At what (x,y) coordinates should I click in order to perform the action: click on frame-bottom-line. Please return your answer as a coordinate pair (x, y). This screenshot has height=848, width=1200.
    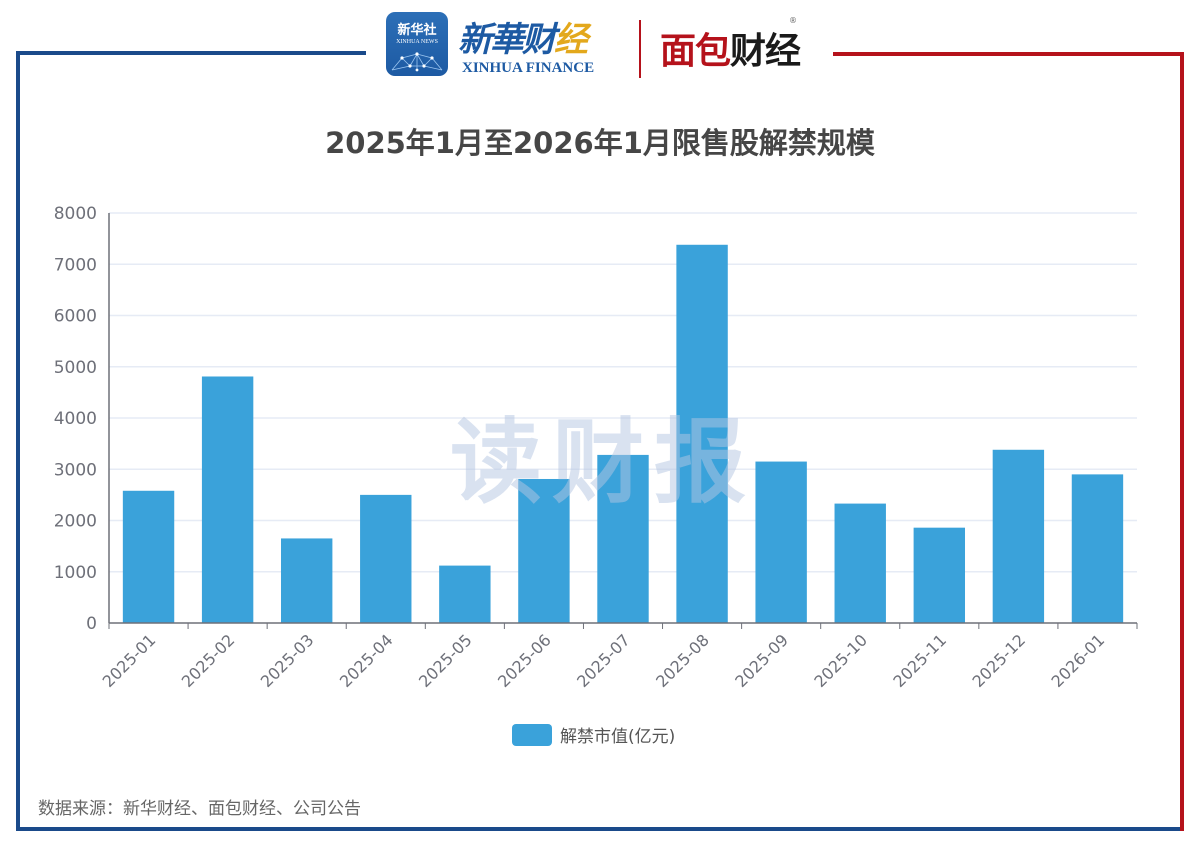
    Looking at the image, I should click on (600, 829).